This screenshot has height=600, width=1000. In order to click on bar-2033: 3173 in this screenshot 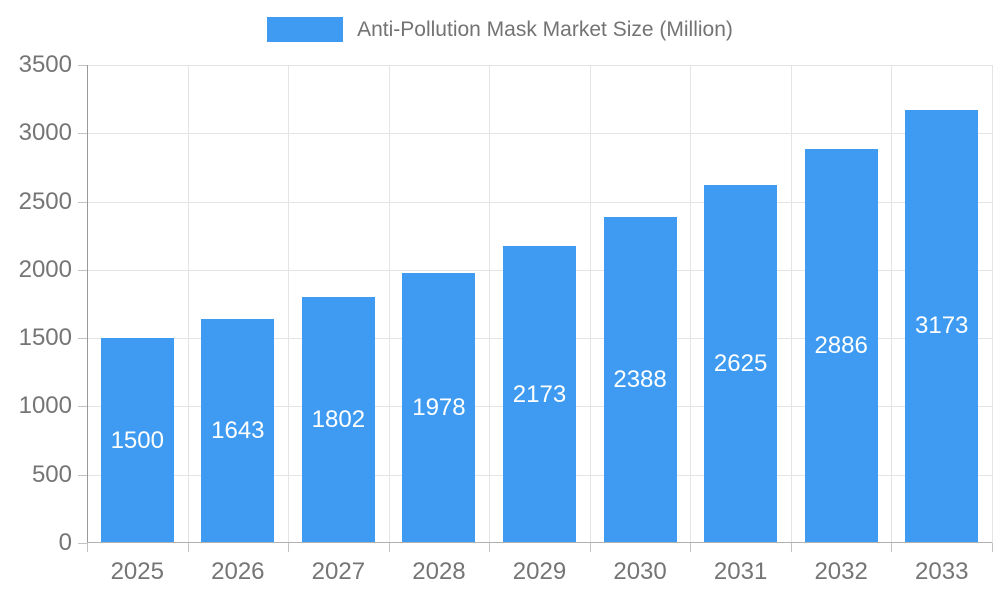, I will do `click(942, 326)`.